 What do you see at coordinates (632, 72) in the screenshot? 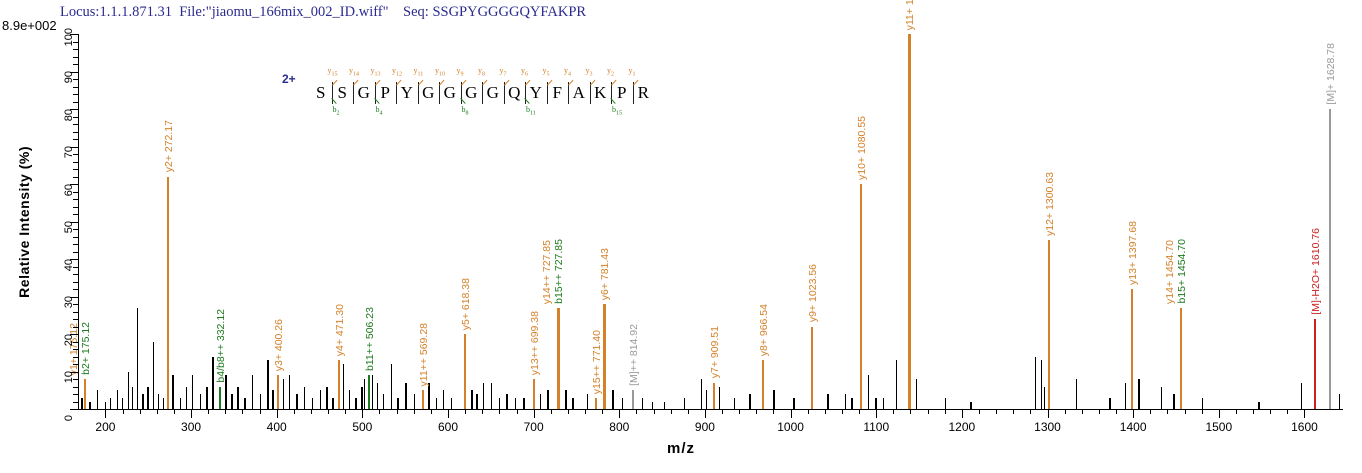
I see `y-ion-label: y1` at bounding box center [632, 72].